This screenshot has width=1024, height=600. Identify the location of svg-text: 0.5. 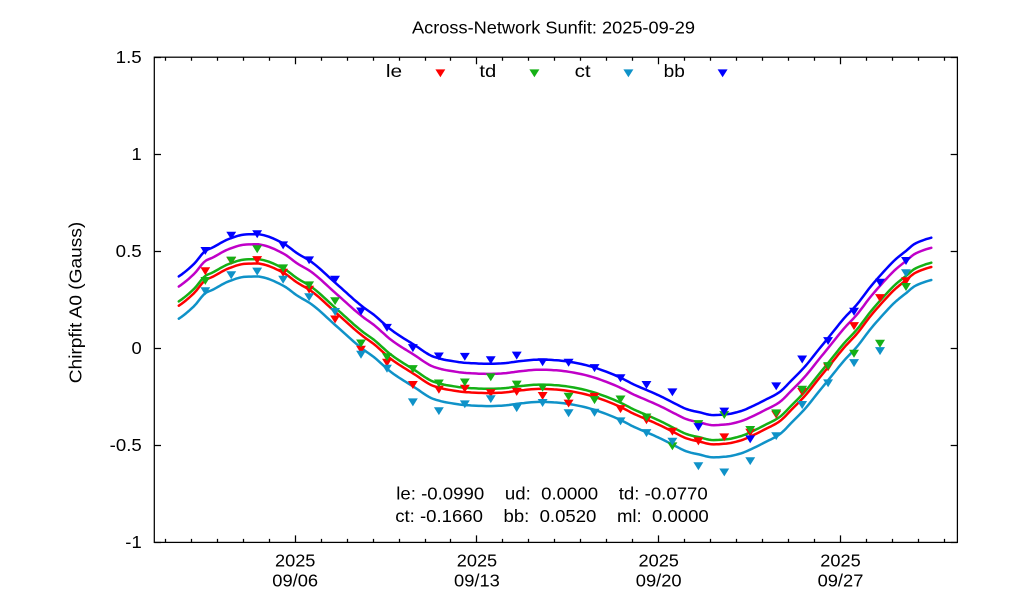
(129, 251).